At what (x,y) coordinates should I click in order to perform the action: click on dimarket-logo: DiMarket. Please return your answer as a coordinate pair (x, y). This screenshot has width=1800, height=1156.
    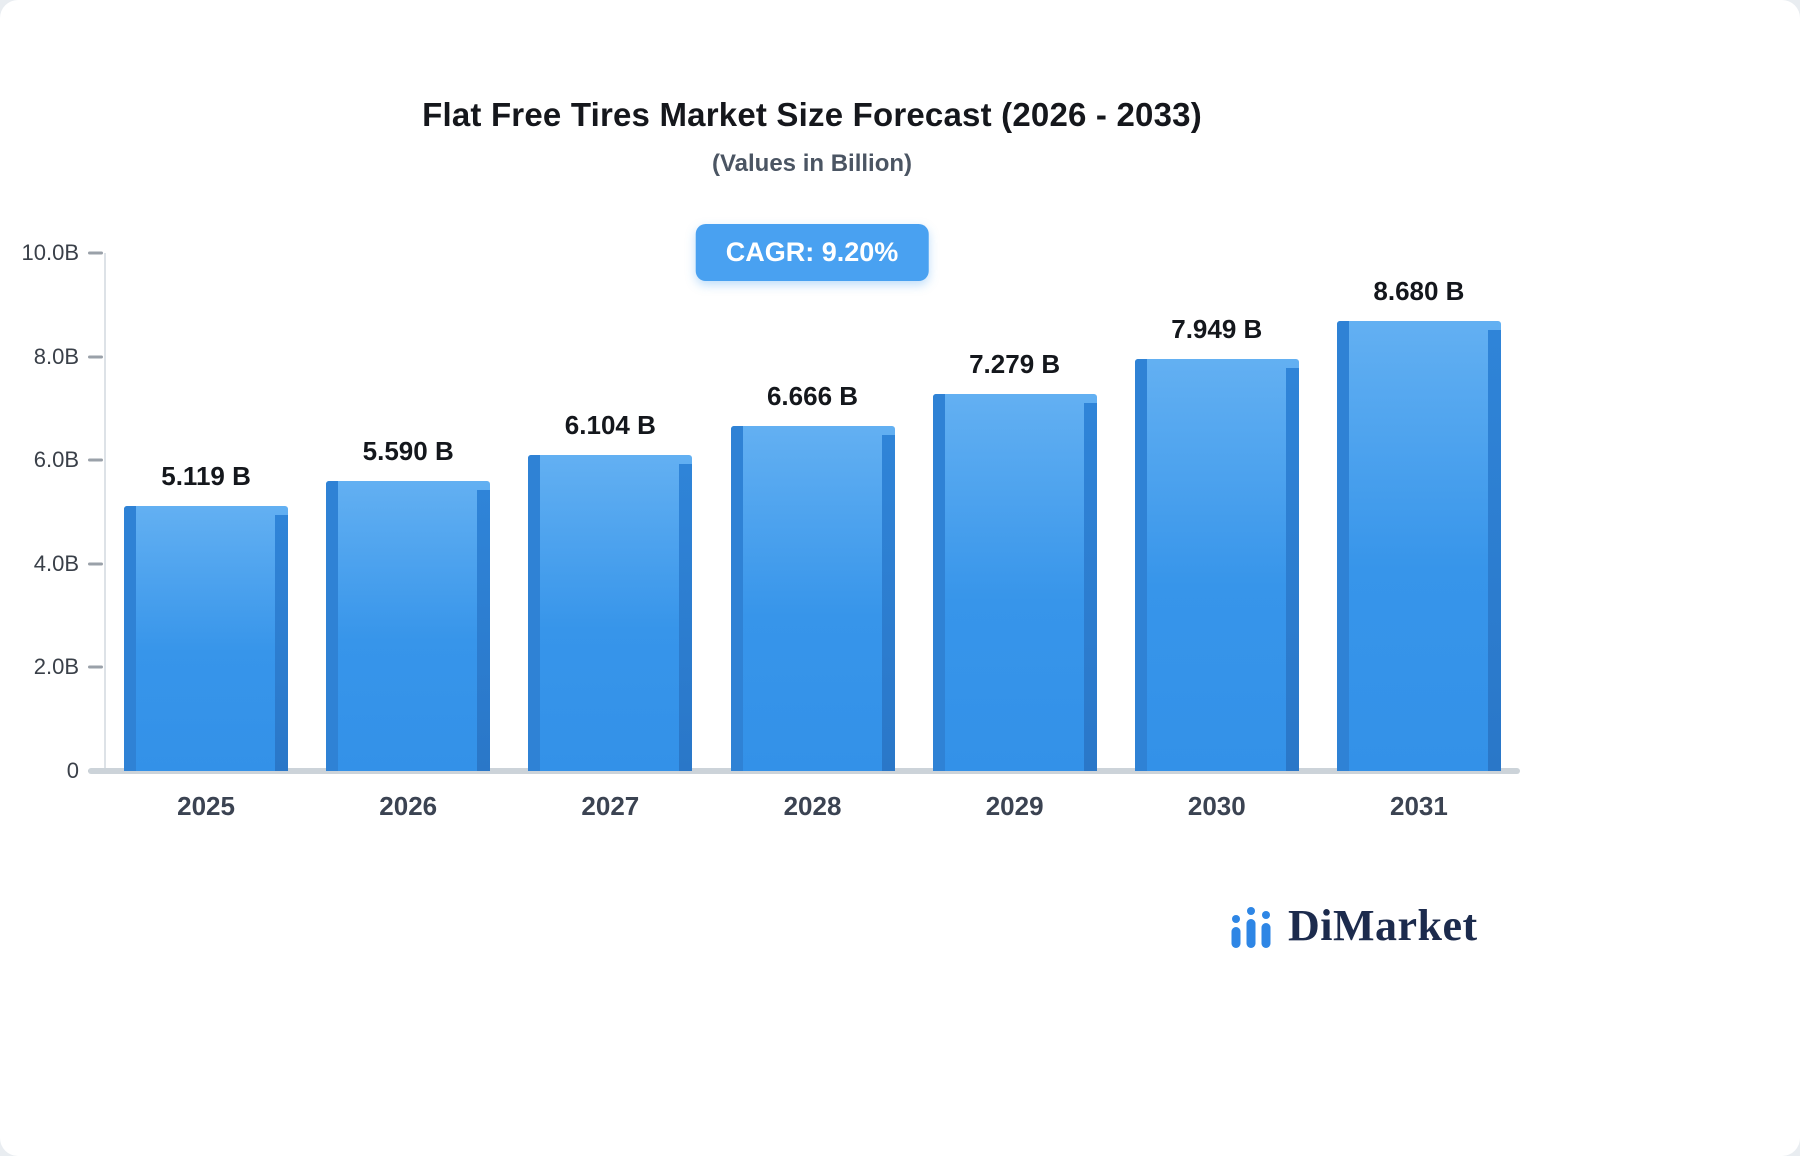
    Looking at the image, I should click on (1353, 925).